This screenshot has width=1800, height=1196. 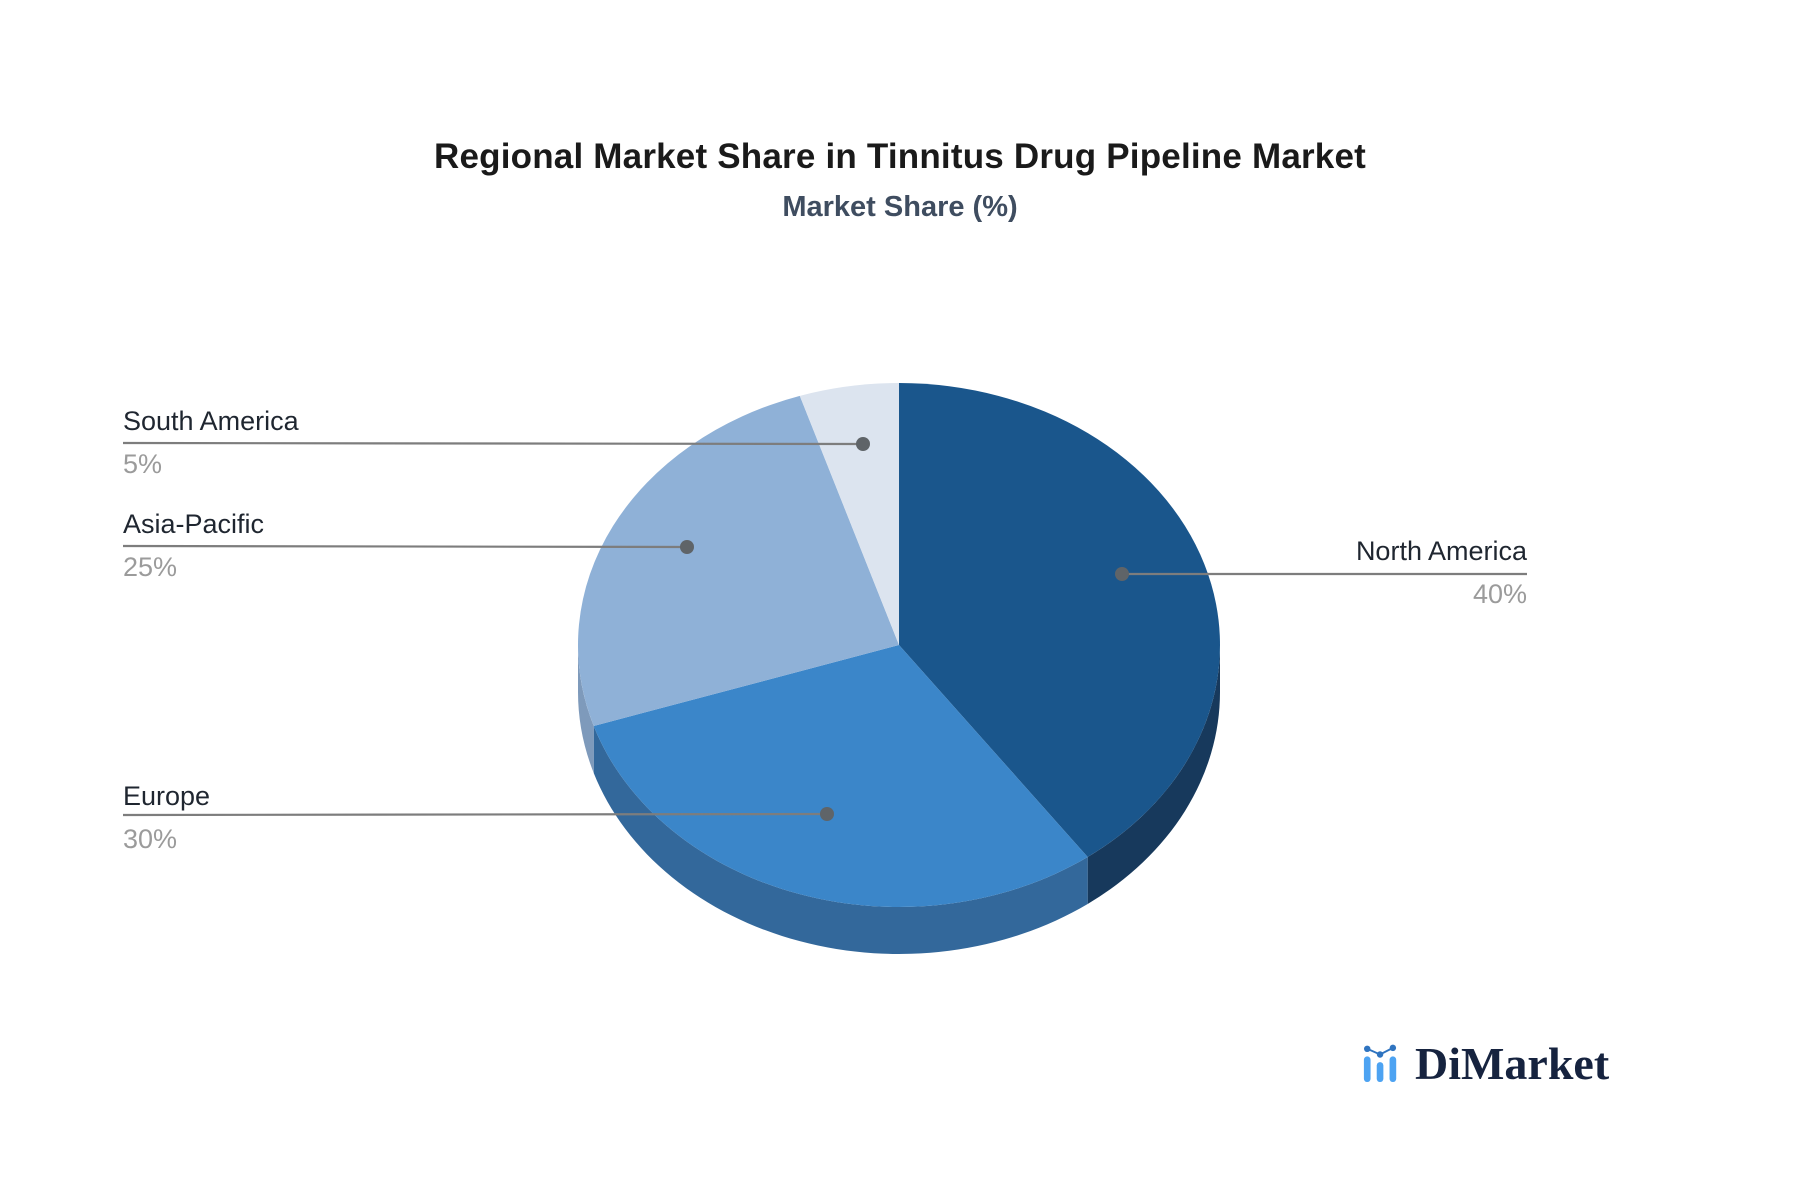 What do you see at coordinates (687, 547) in the screenshot?
I see `leader-dot-asia-pacific` at bounding box center [687, 547].